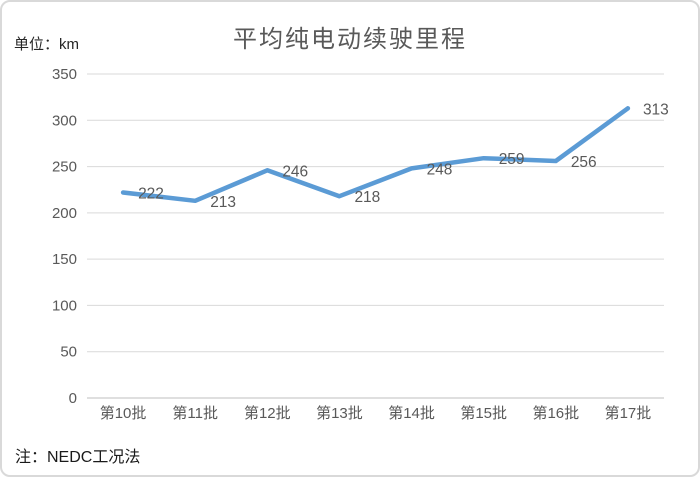  I want to click on data-label: 213, so click(223, 202).